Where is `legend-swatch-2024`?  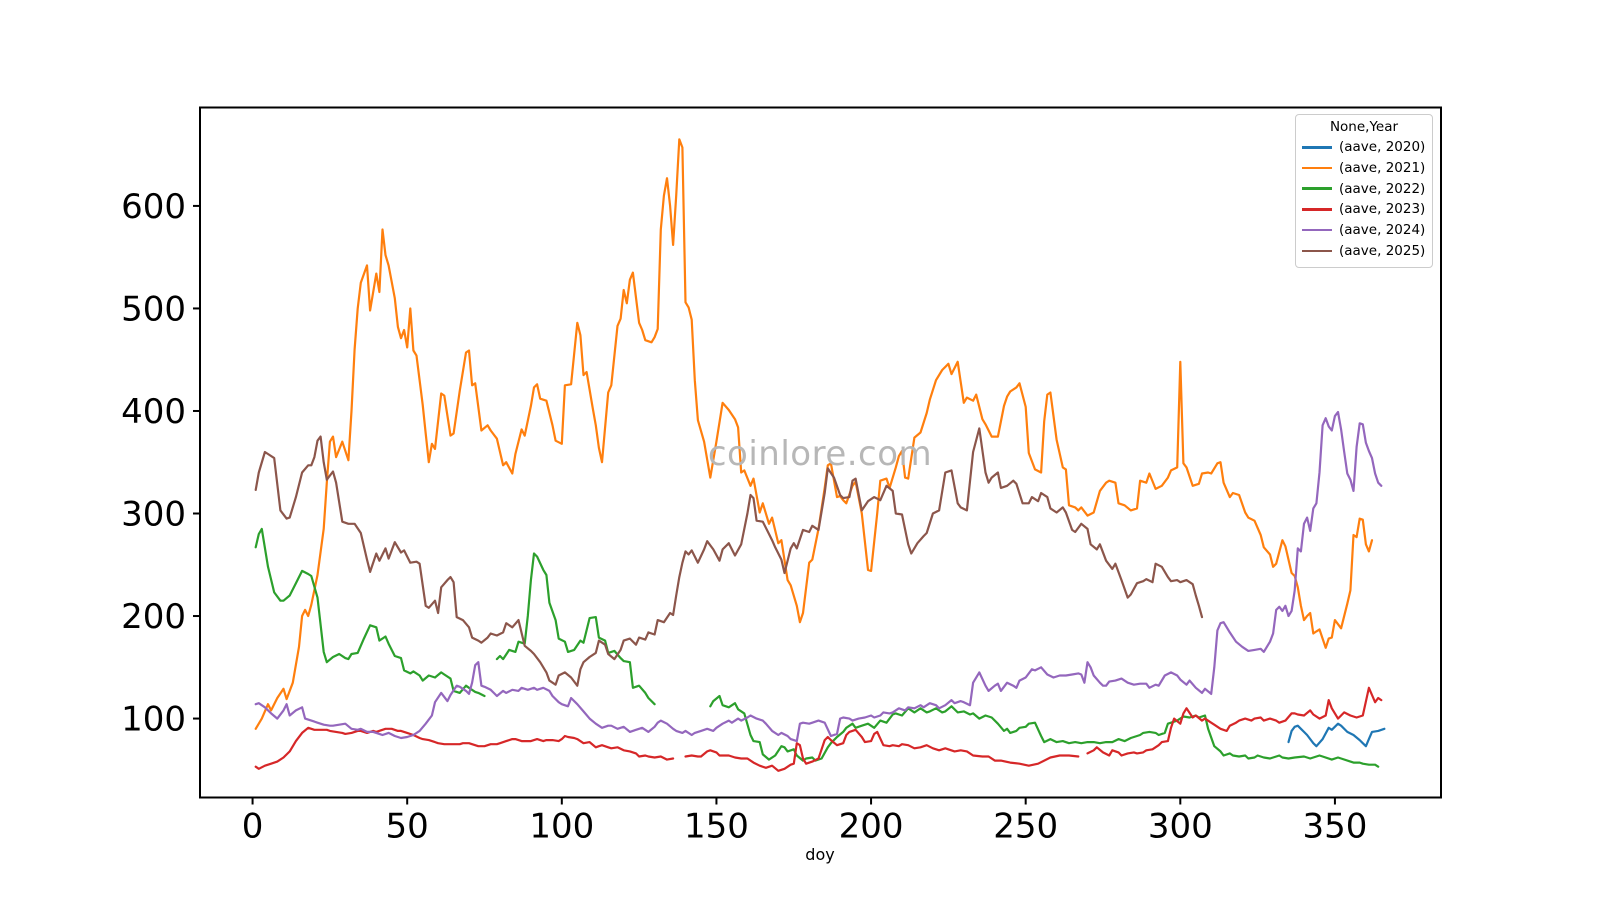
legend-swatch-2024 is located at coordinates (1317, 230).